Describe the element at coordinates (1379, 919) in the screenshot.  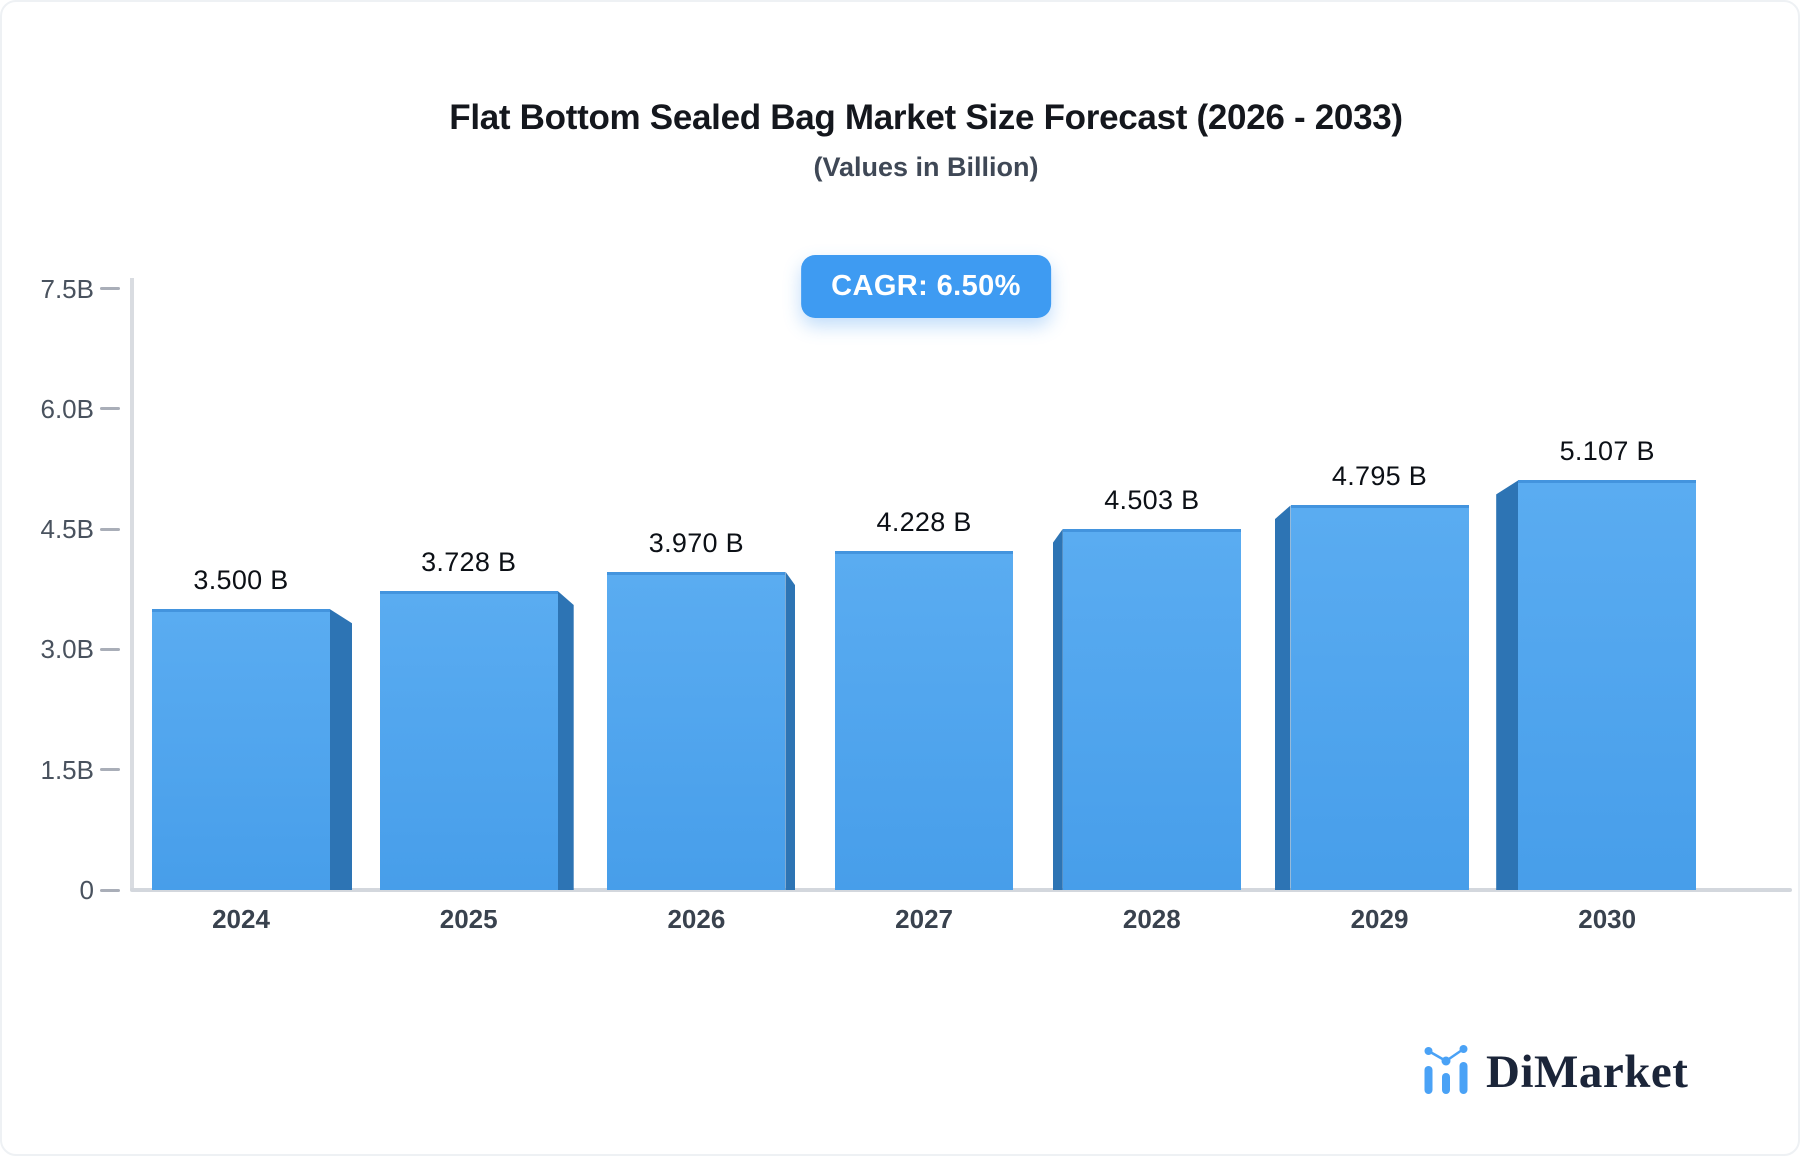
I see `x-axis-label-2029: 2029` at that location.